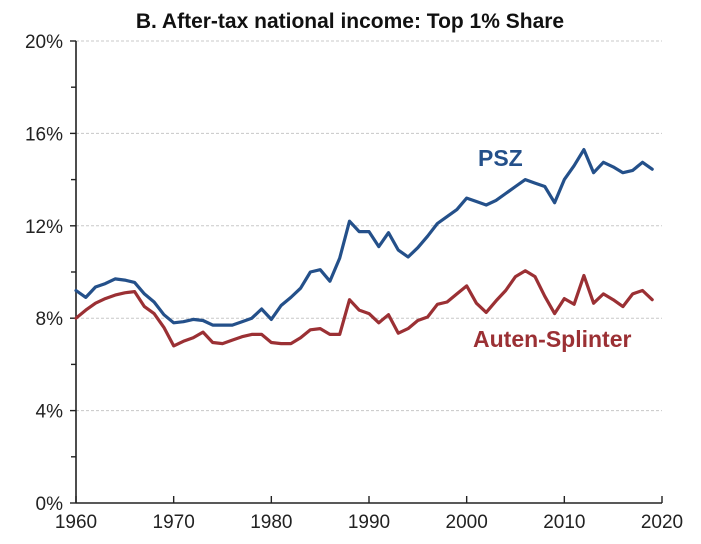 This screenshot has width=701, height=544. Describe the element at coordinates (467, 522) in the screenshot. I see `x-tick-label: 2000` at that location.